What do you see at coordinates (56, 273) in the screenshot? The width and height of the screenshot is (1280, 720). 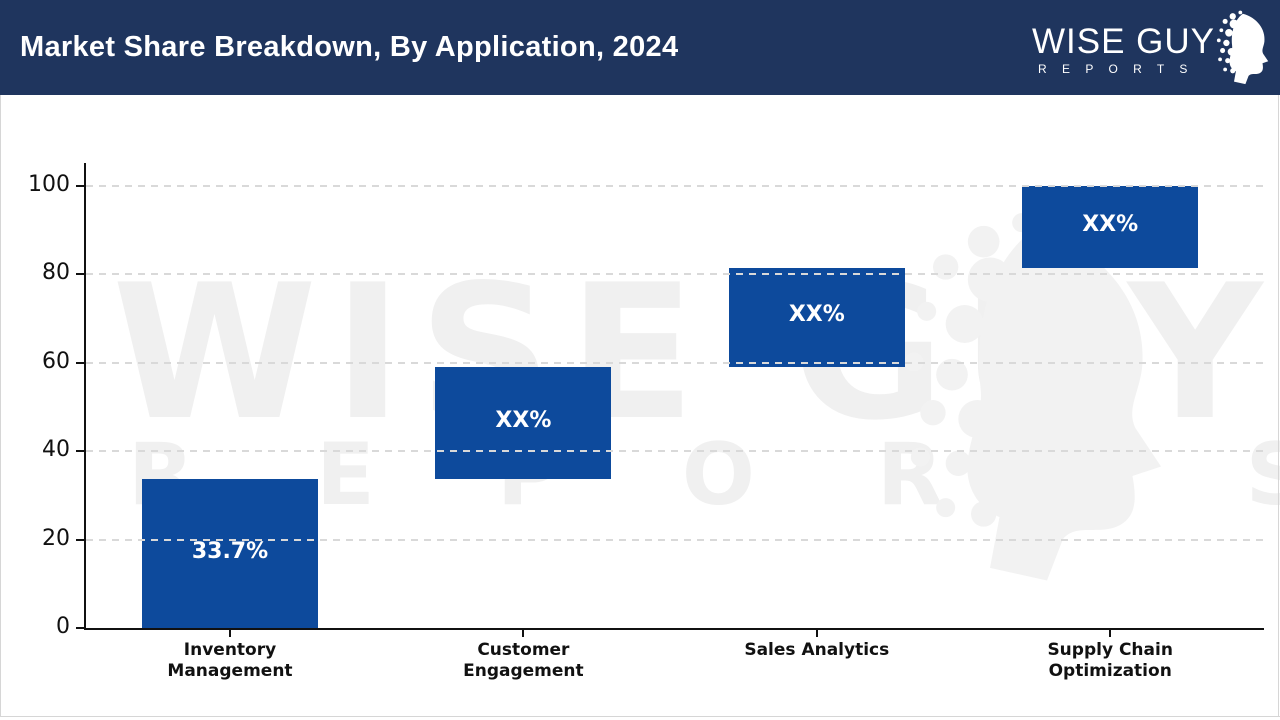 I see `y-axis-tick-label: 80` at bounding box center [56, 273].